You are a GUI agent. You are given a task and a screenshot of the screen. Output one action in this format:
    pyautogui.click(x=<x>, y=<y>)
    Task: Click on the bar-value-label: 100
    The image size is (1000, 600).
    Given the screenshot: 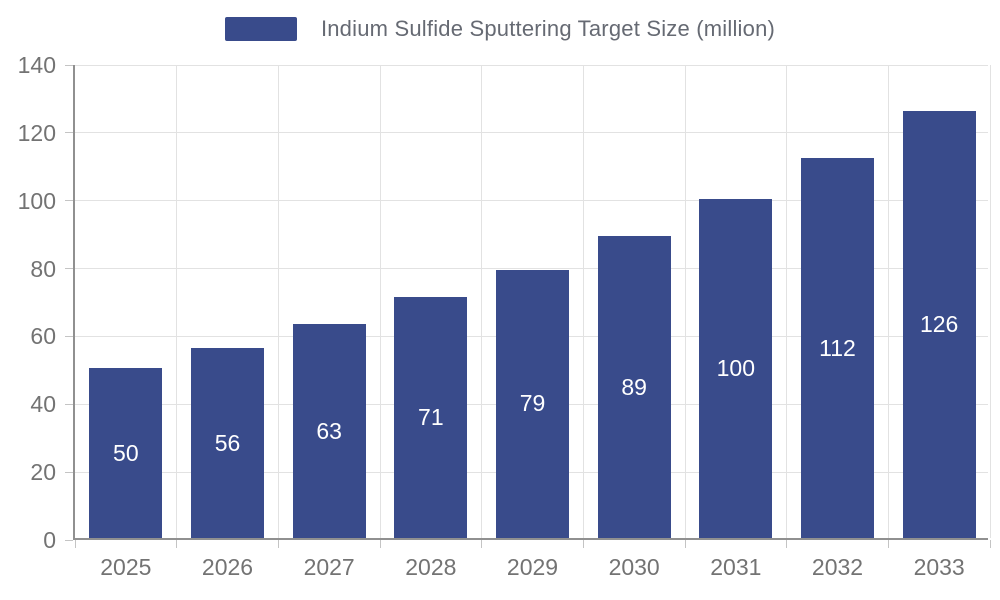 What is the action you would take?
    pyautogui.click(x=736, y=367)
    